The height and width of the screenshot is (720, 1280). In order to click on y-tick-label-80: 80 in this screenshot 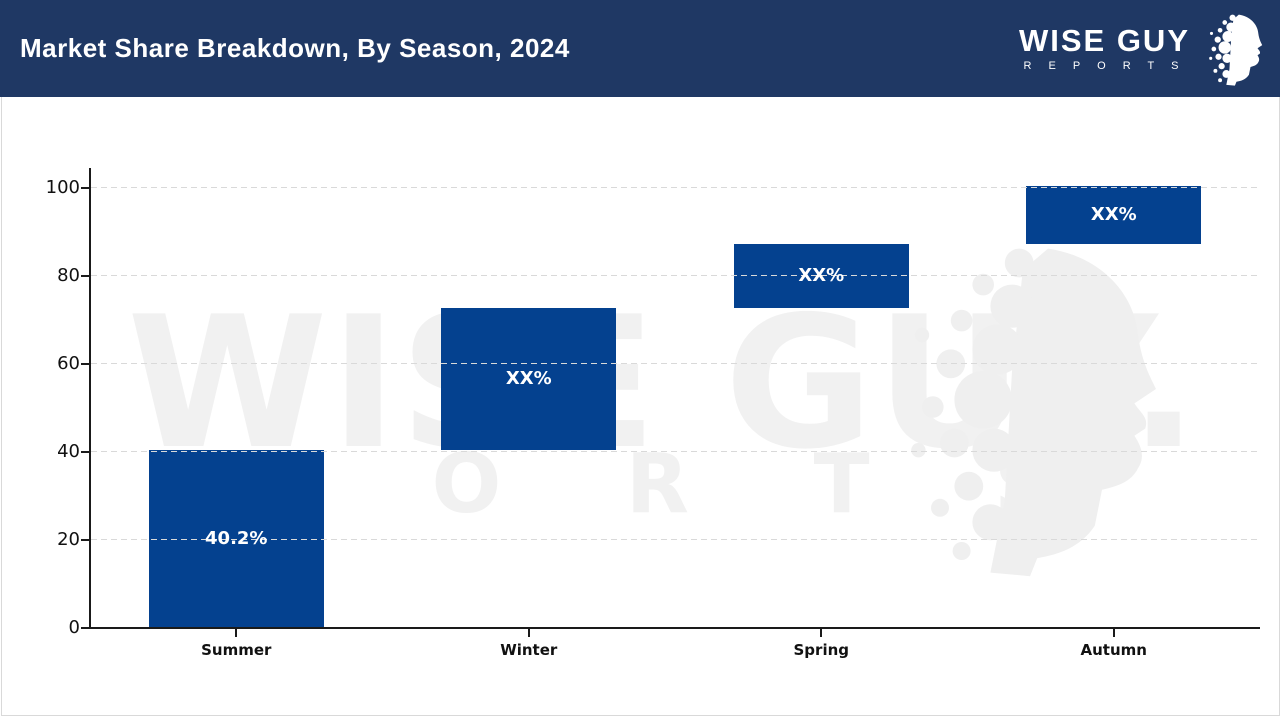, I will do `click(68, 275)`.